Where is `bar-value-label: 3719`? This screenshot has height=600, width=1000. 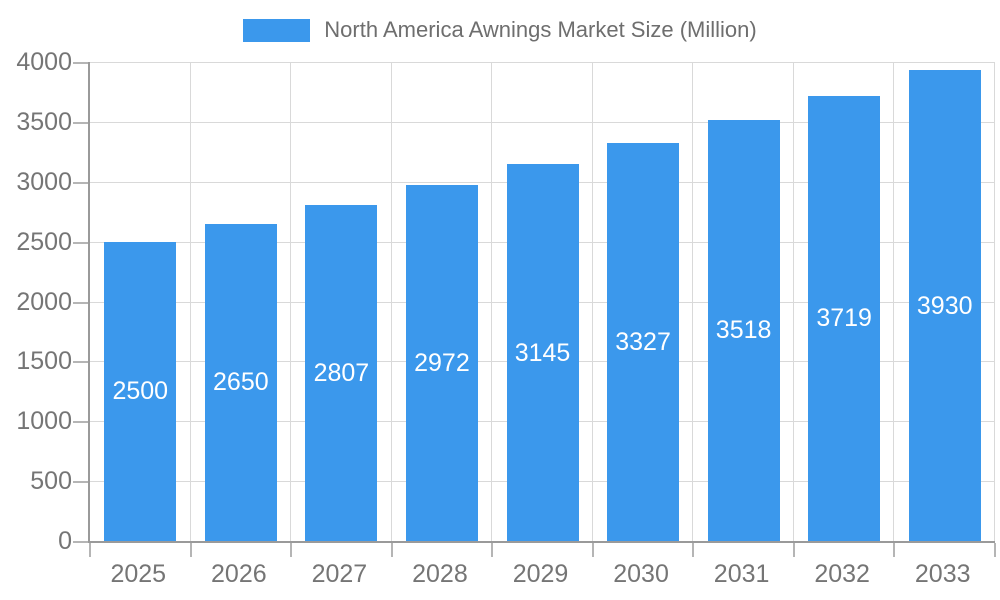
bar-value-label: 3719 is located at coordinates (844, 318).